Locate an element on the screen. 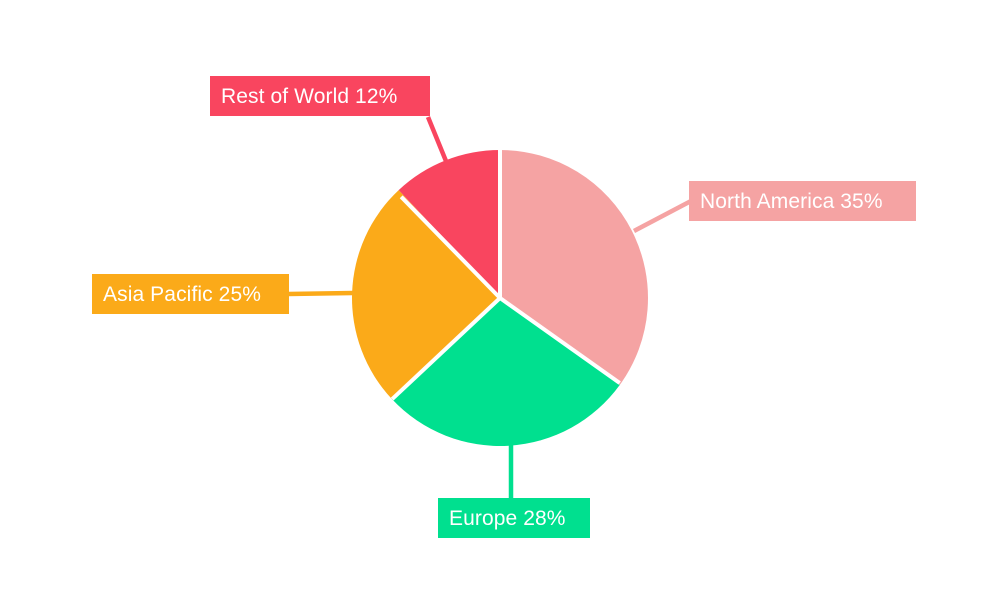 The image size is (1000, 600). separator-asia-pacific-rest-of-world is located at coordinates (450, 247).